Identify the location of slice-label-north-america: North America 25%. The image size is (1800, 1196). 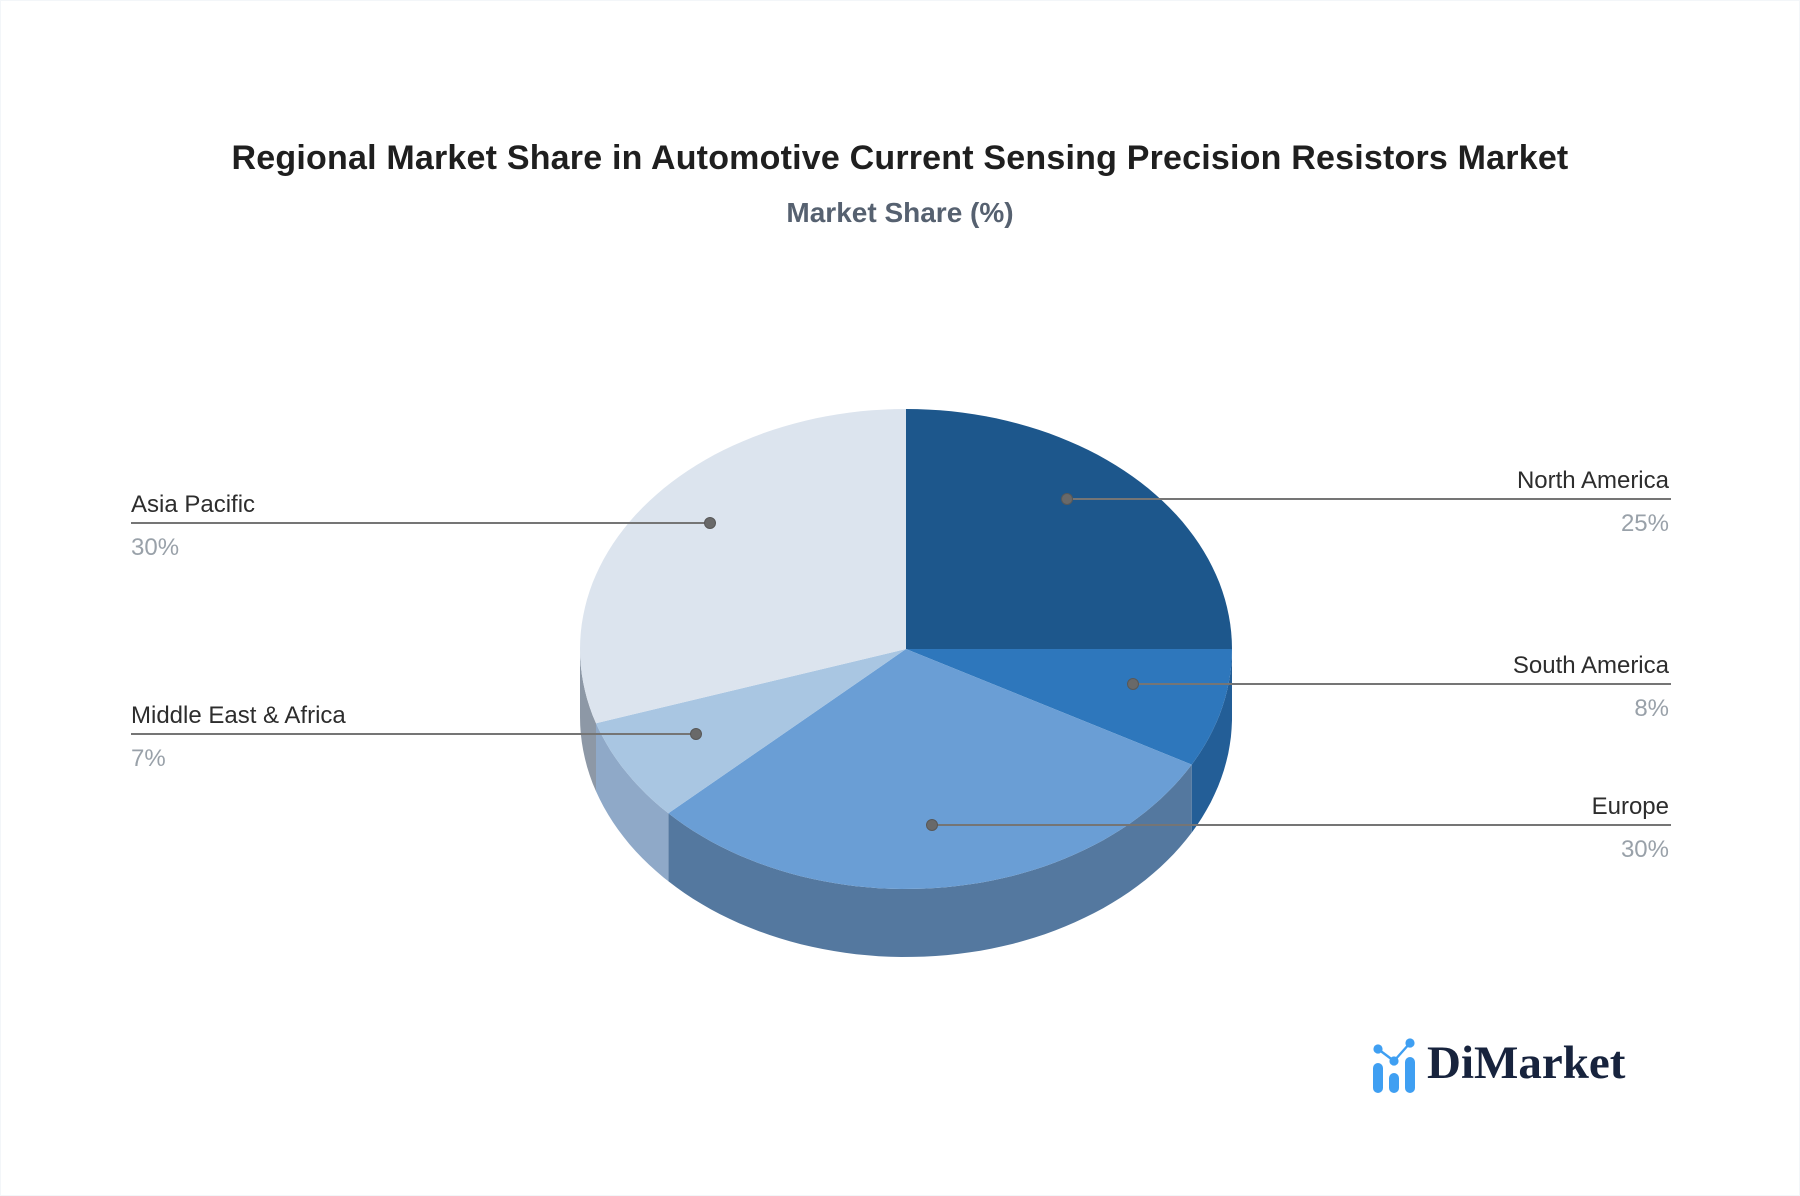
(1459, 502).